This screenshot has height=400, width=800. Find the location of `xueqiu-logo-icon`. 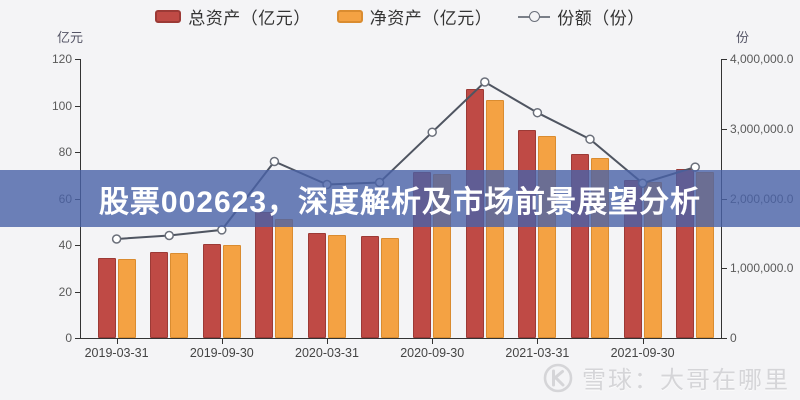

xueqiu-logo-icon is located at coordinates (558, 377).